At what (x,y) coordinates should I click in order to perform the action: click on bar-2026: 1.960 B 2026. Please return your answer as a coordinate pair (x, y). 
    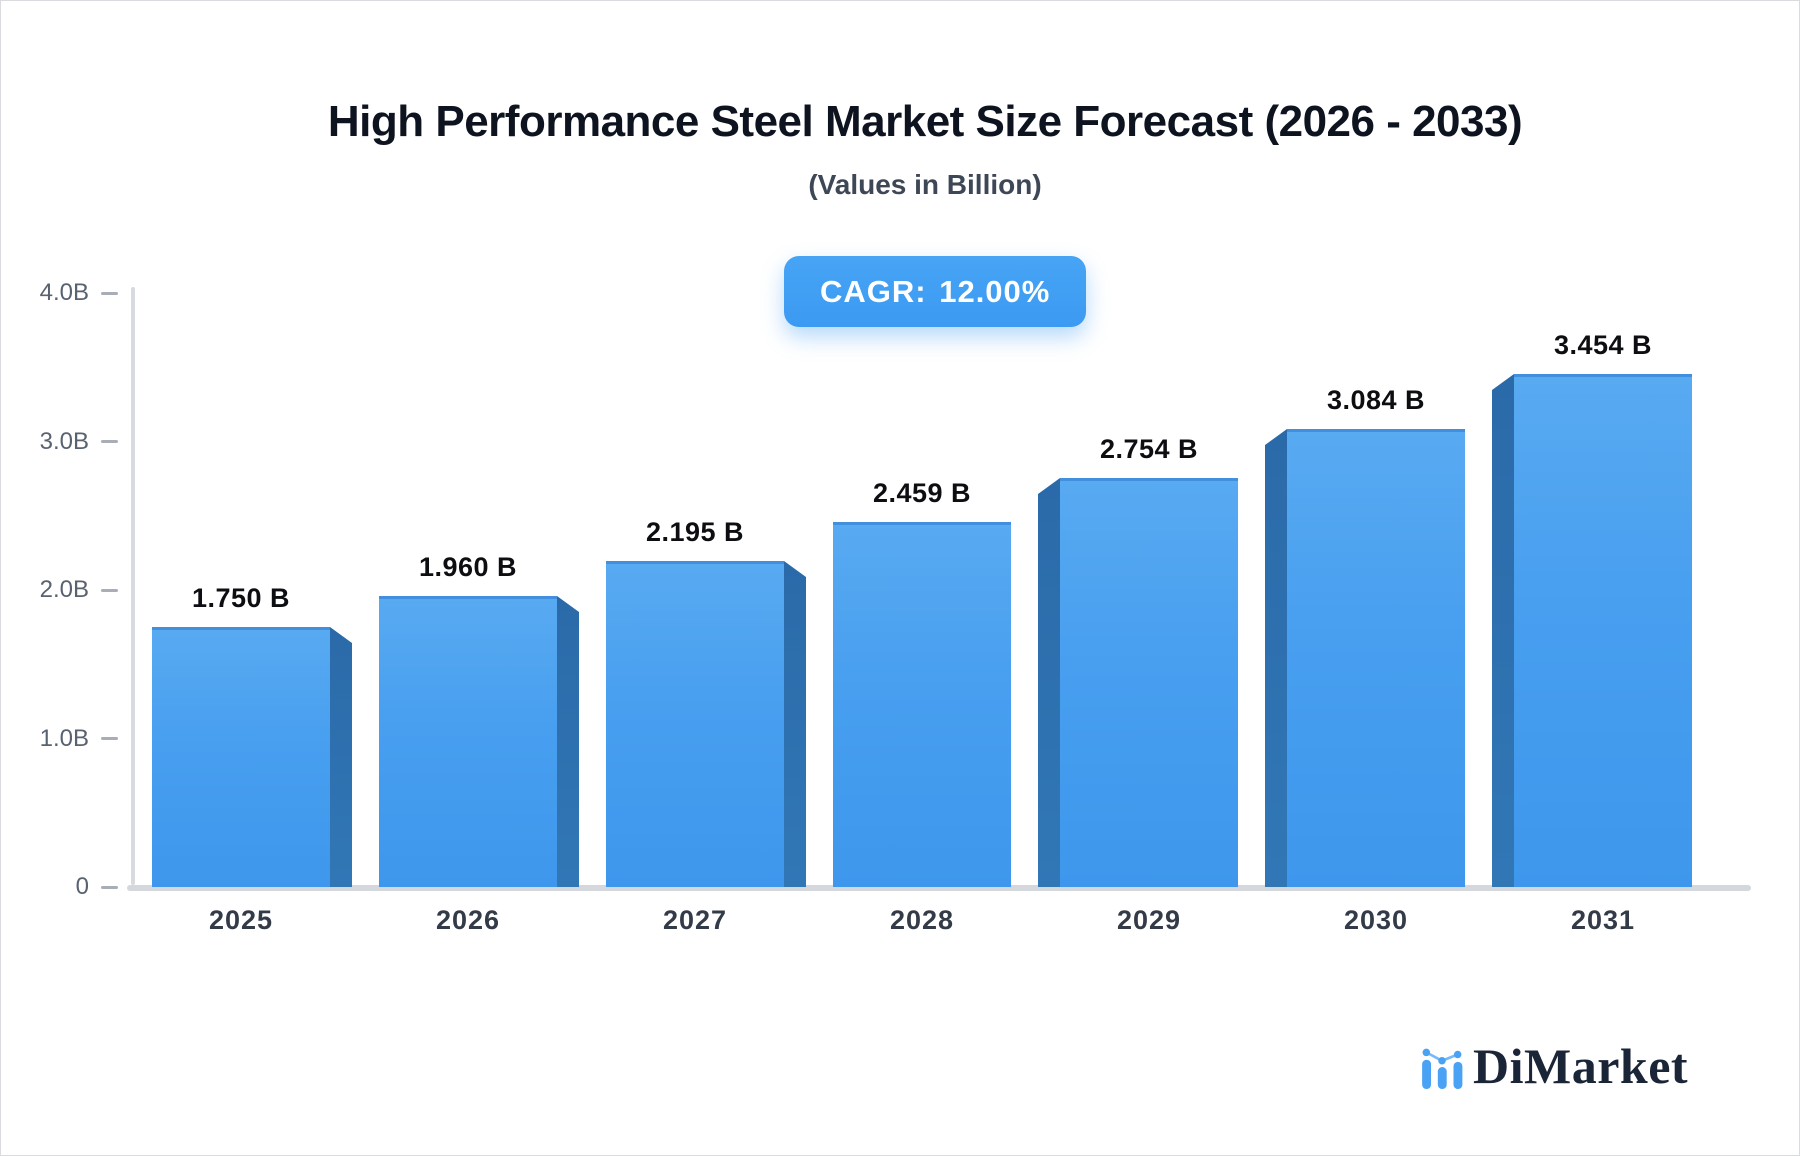
    Looking at the image, I should click on (479, 743).